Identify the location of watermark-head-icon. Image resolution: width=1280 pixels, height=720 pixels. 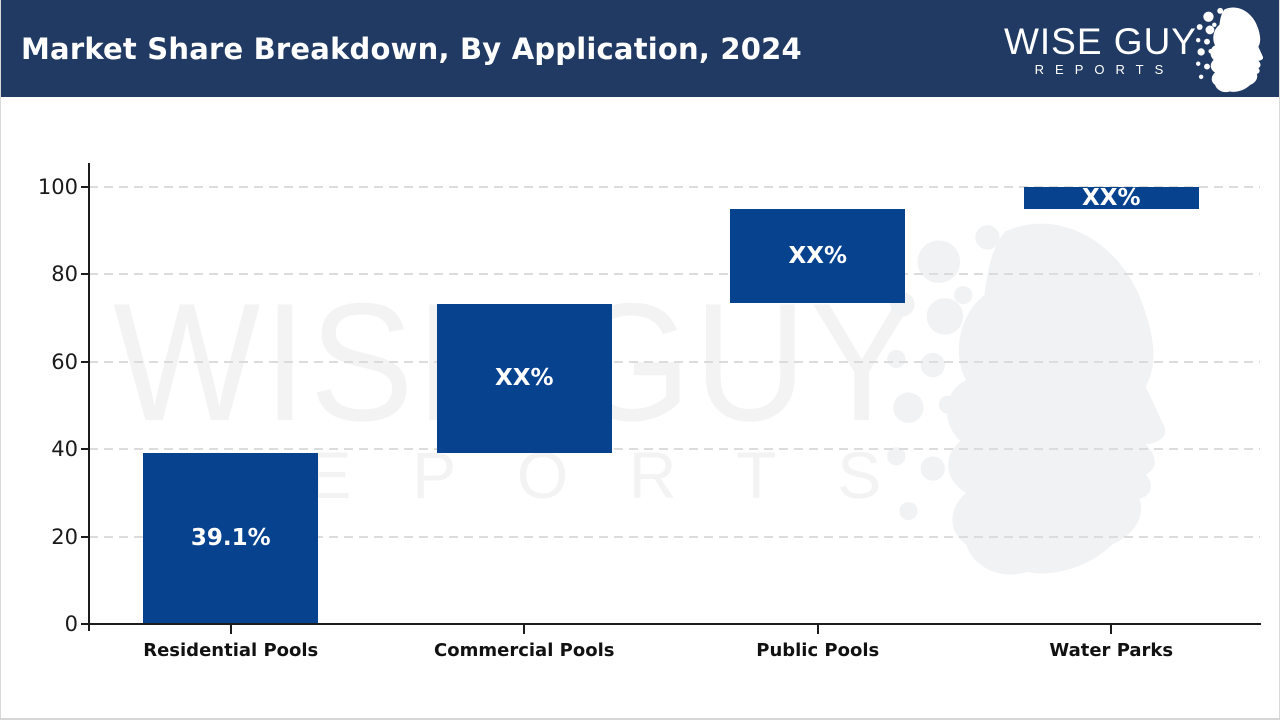
(1026, 399).